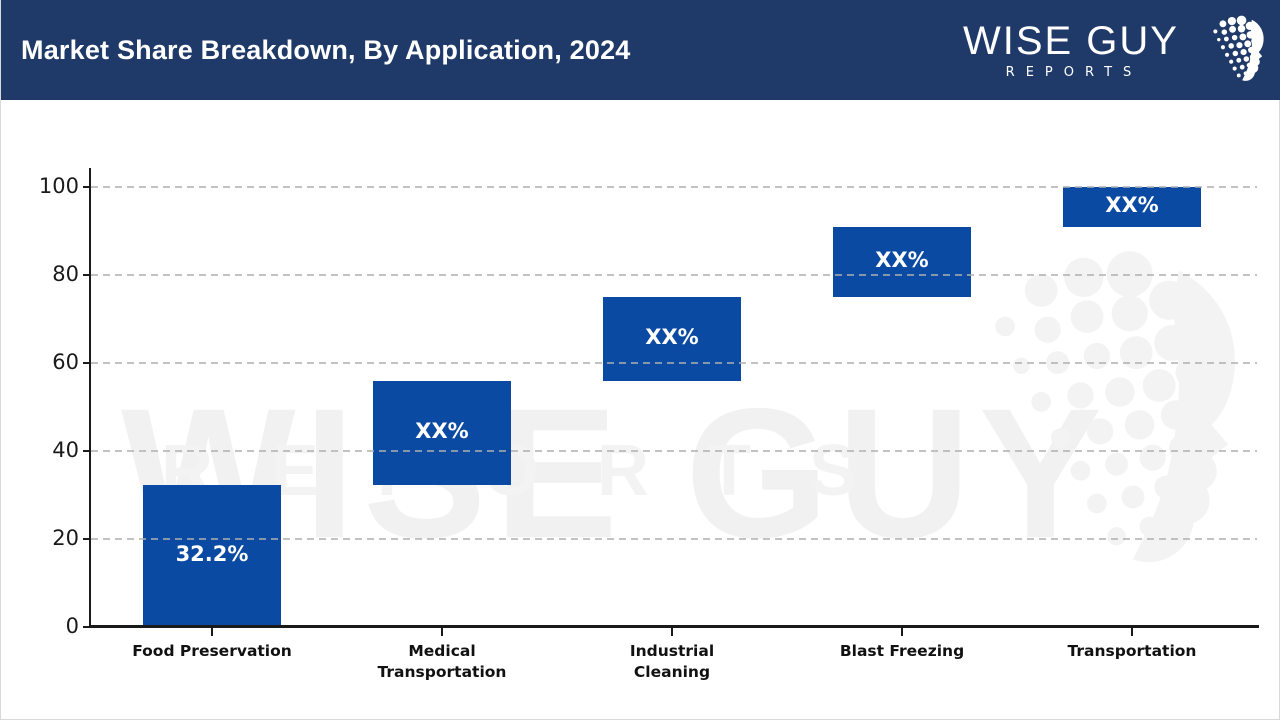  Describe the element at coordinates (1238, 48) in the screenshot. I see `brand-head-icon` at that location.